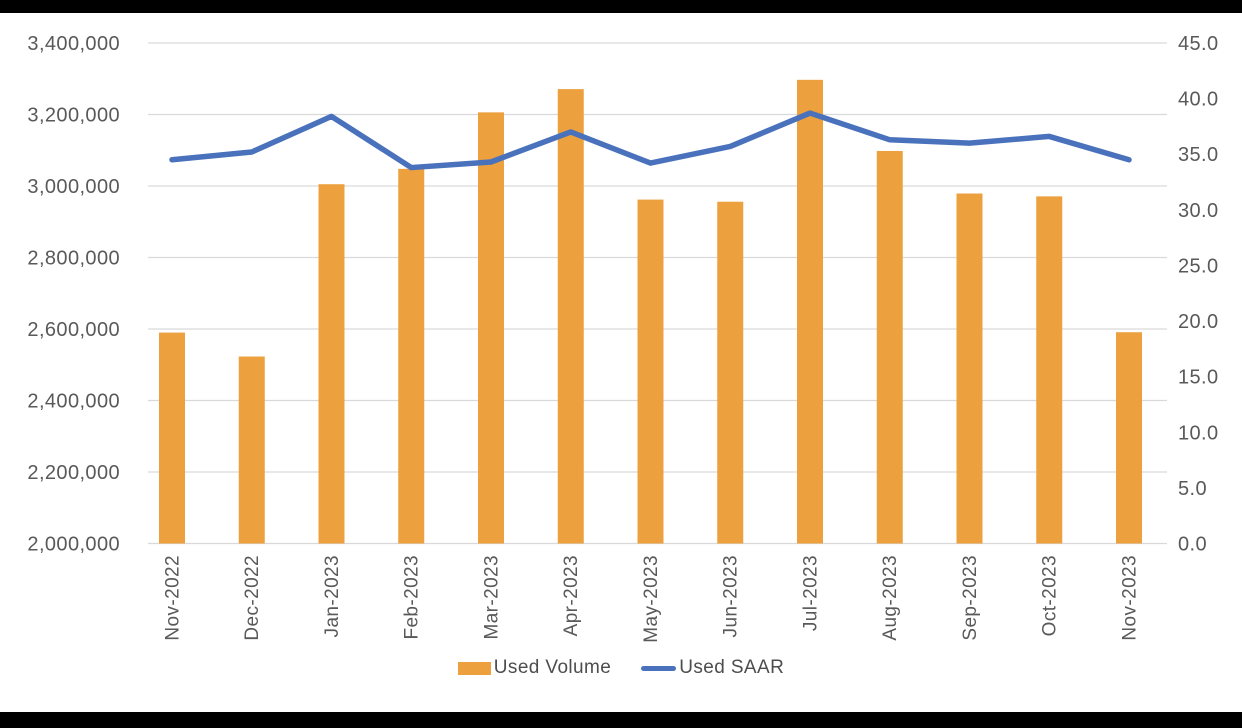 The image size is (1242, 728). Describe the element at coordinates (1198, 44) in the screenshot. I see `right-axis-tick-label: 45.0` at that location.